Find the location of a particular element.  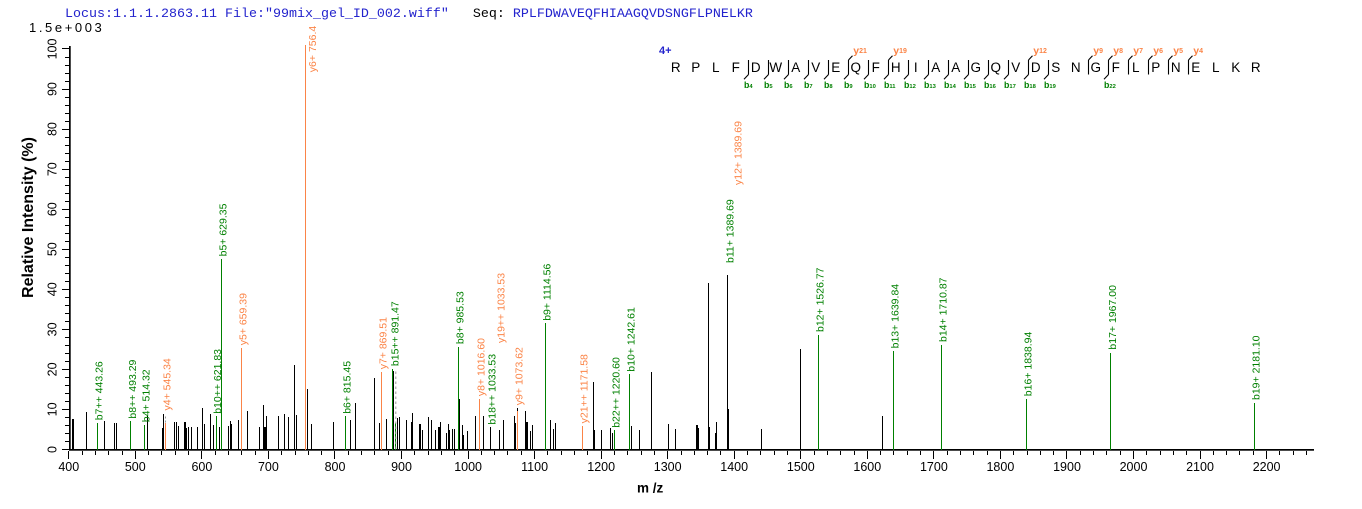

svg-text: b8++ 493.29 is located at coordinates (133, 388).